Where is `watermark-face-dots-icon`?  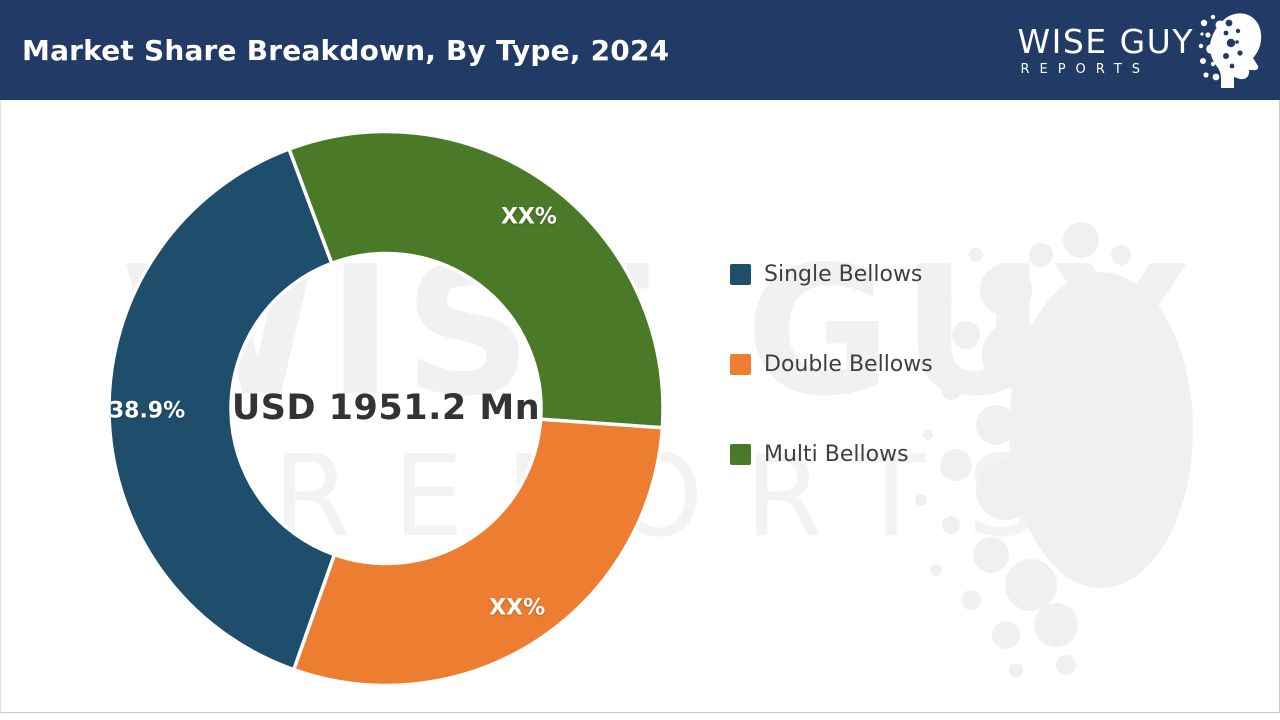 watermark-face-dots-icon is located at coordinates (1054, 449).